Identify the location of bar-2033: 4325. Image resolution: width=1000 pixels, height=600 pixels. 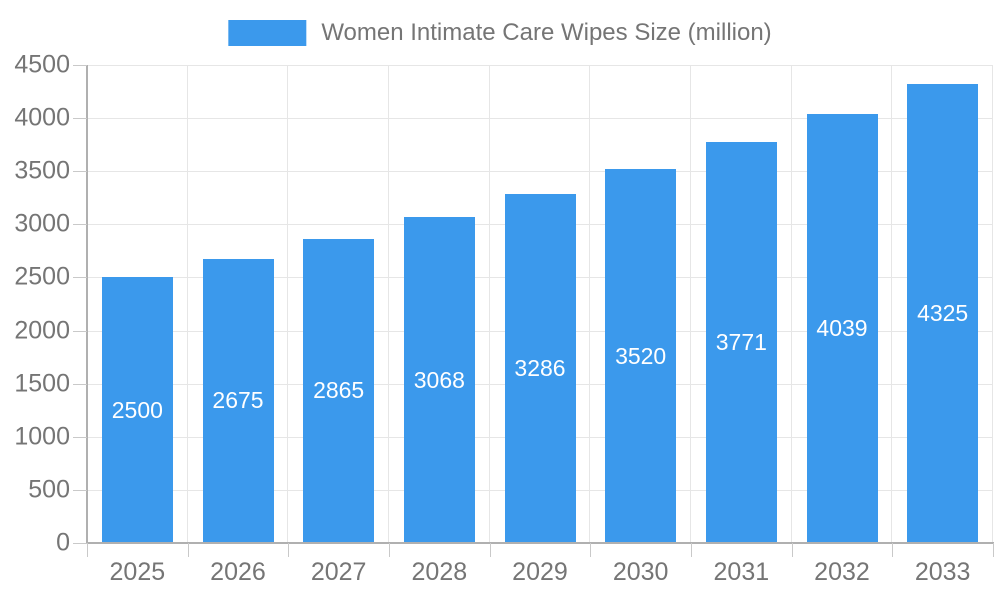
(943, 313).